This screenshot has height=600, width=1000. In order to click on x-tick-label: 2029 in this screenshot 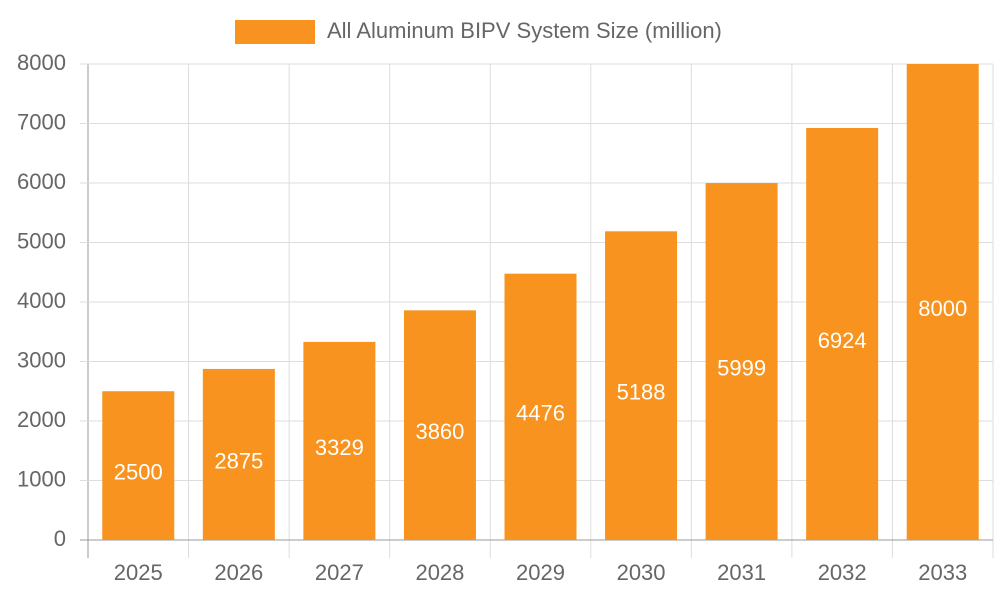, I will do `click(540, 572)`.